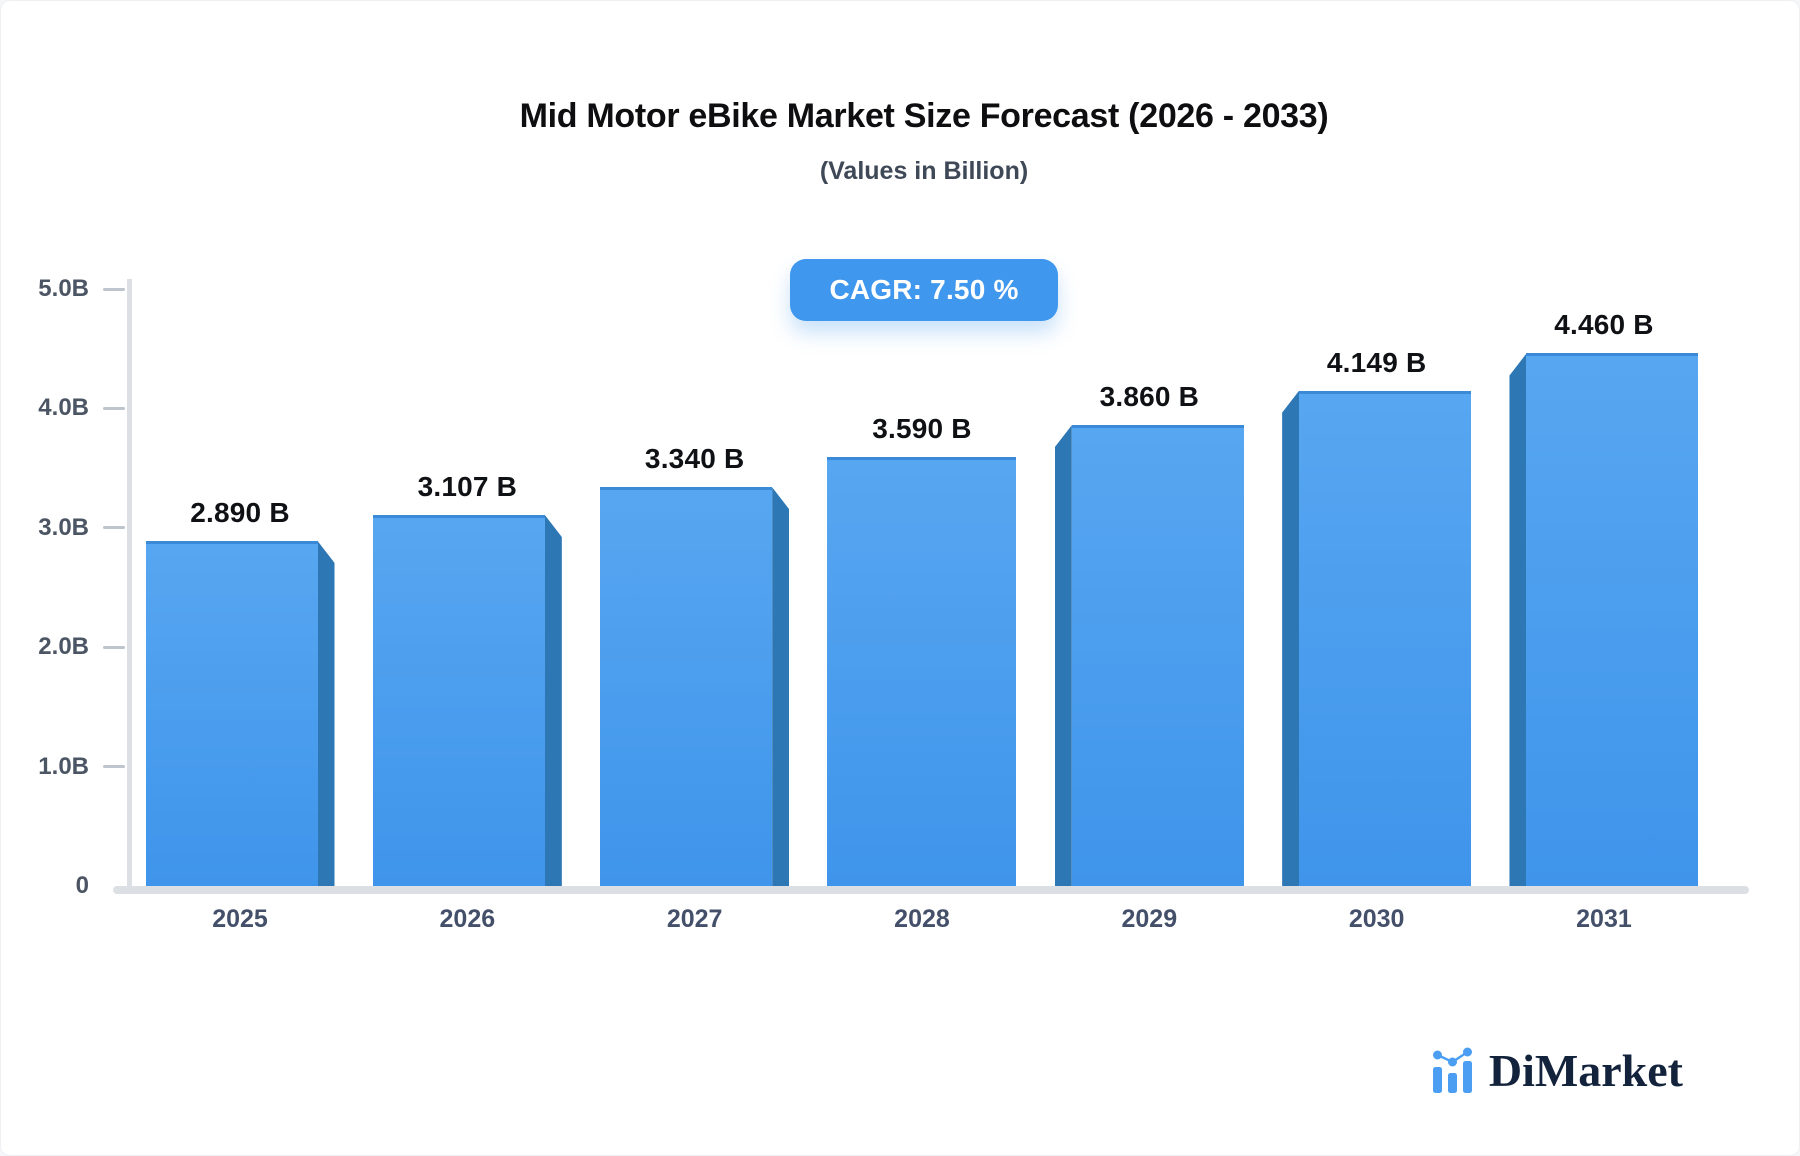 This screenshot has height=1156, width=1800. Describe the element at coordinates (922, 429) in the screenshot. I see `bar-value-label-2028: 3.590 B` at that location.